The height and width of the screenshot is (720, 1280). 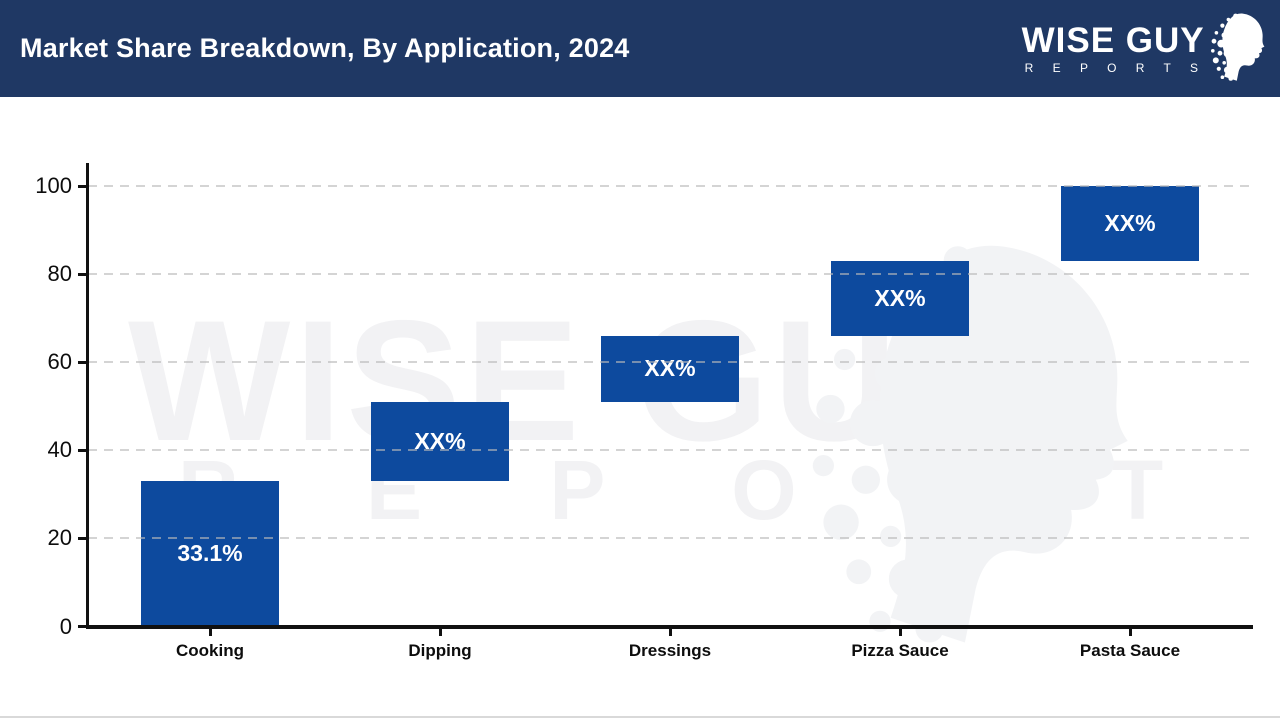 What do you see at coordinates (1238, 47) in the screenshot?
I see `dotted-face-profile-icon` at bounding box center [1238, 47].